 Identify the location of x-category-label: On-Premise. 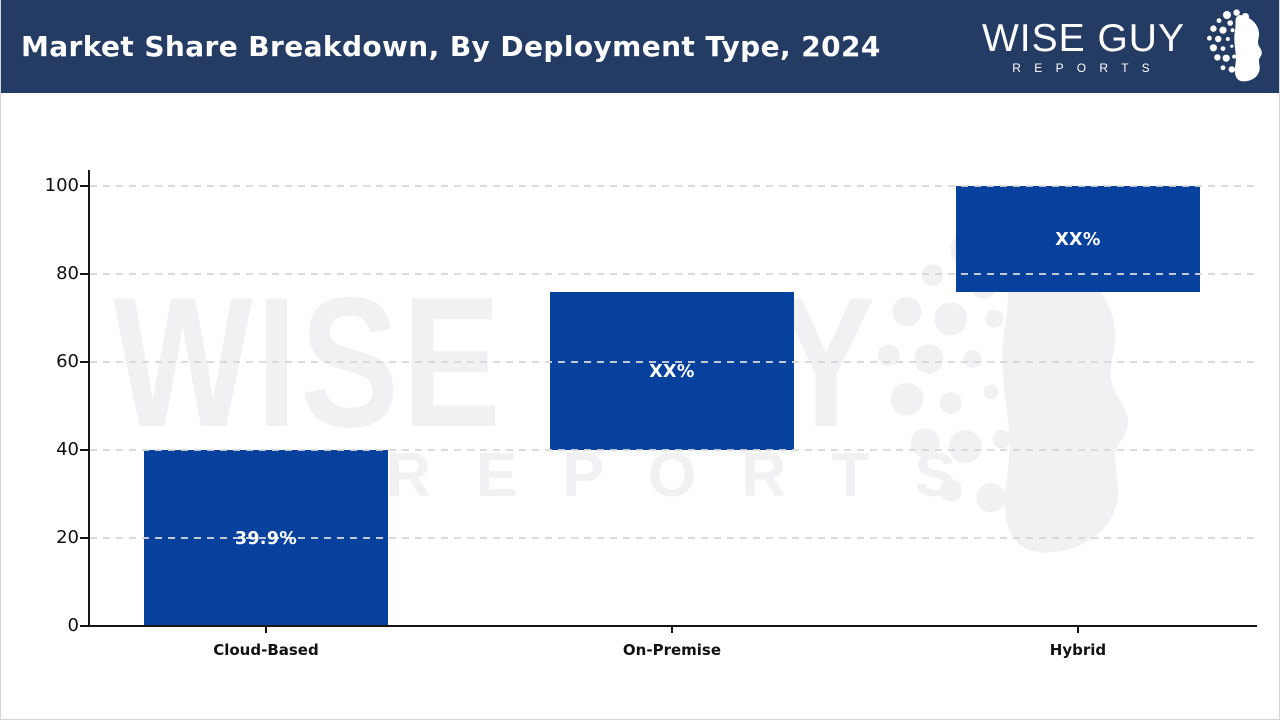
(672, 650).